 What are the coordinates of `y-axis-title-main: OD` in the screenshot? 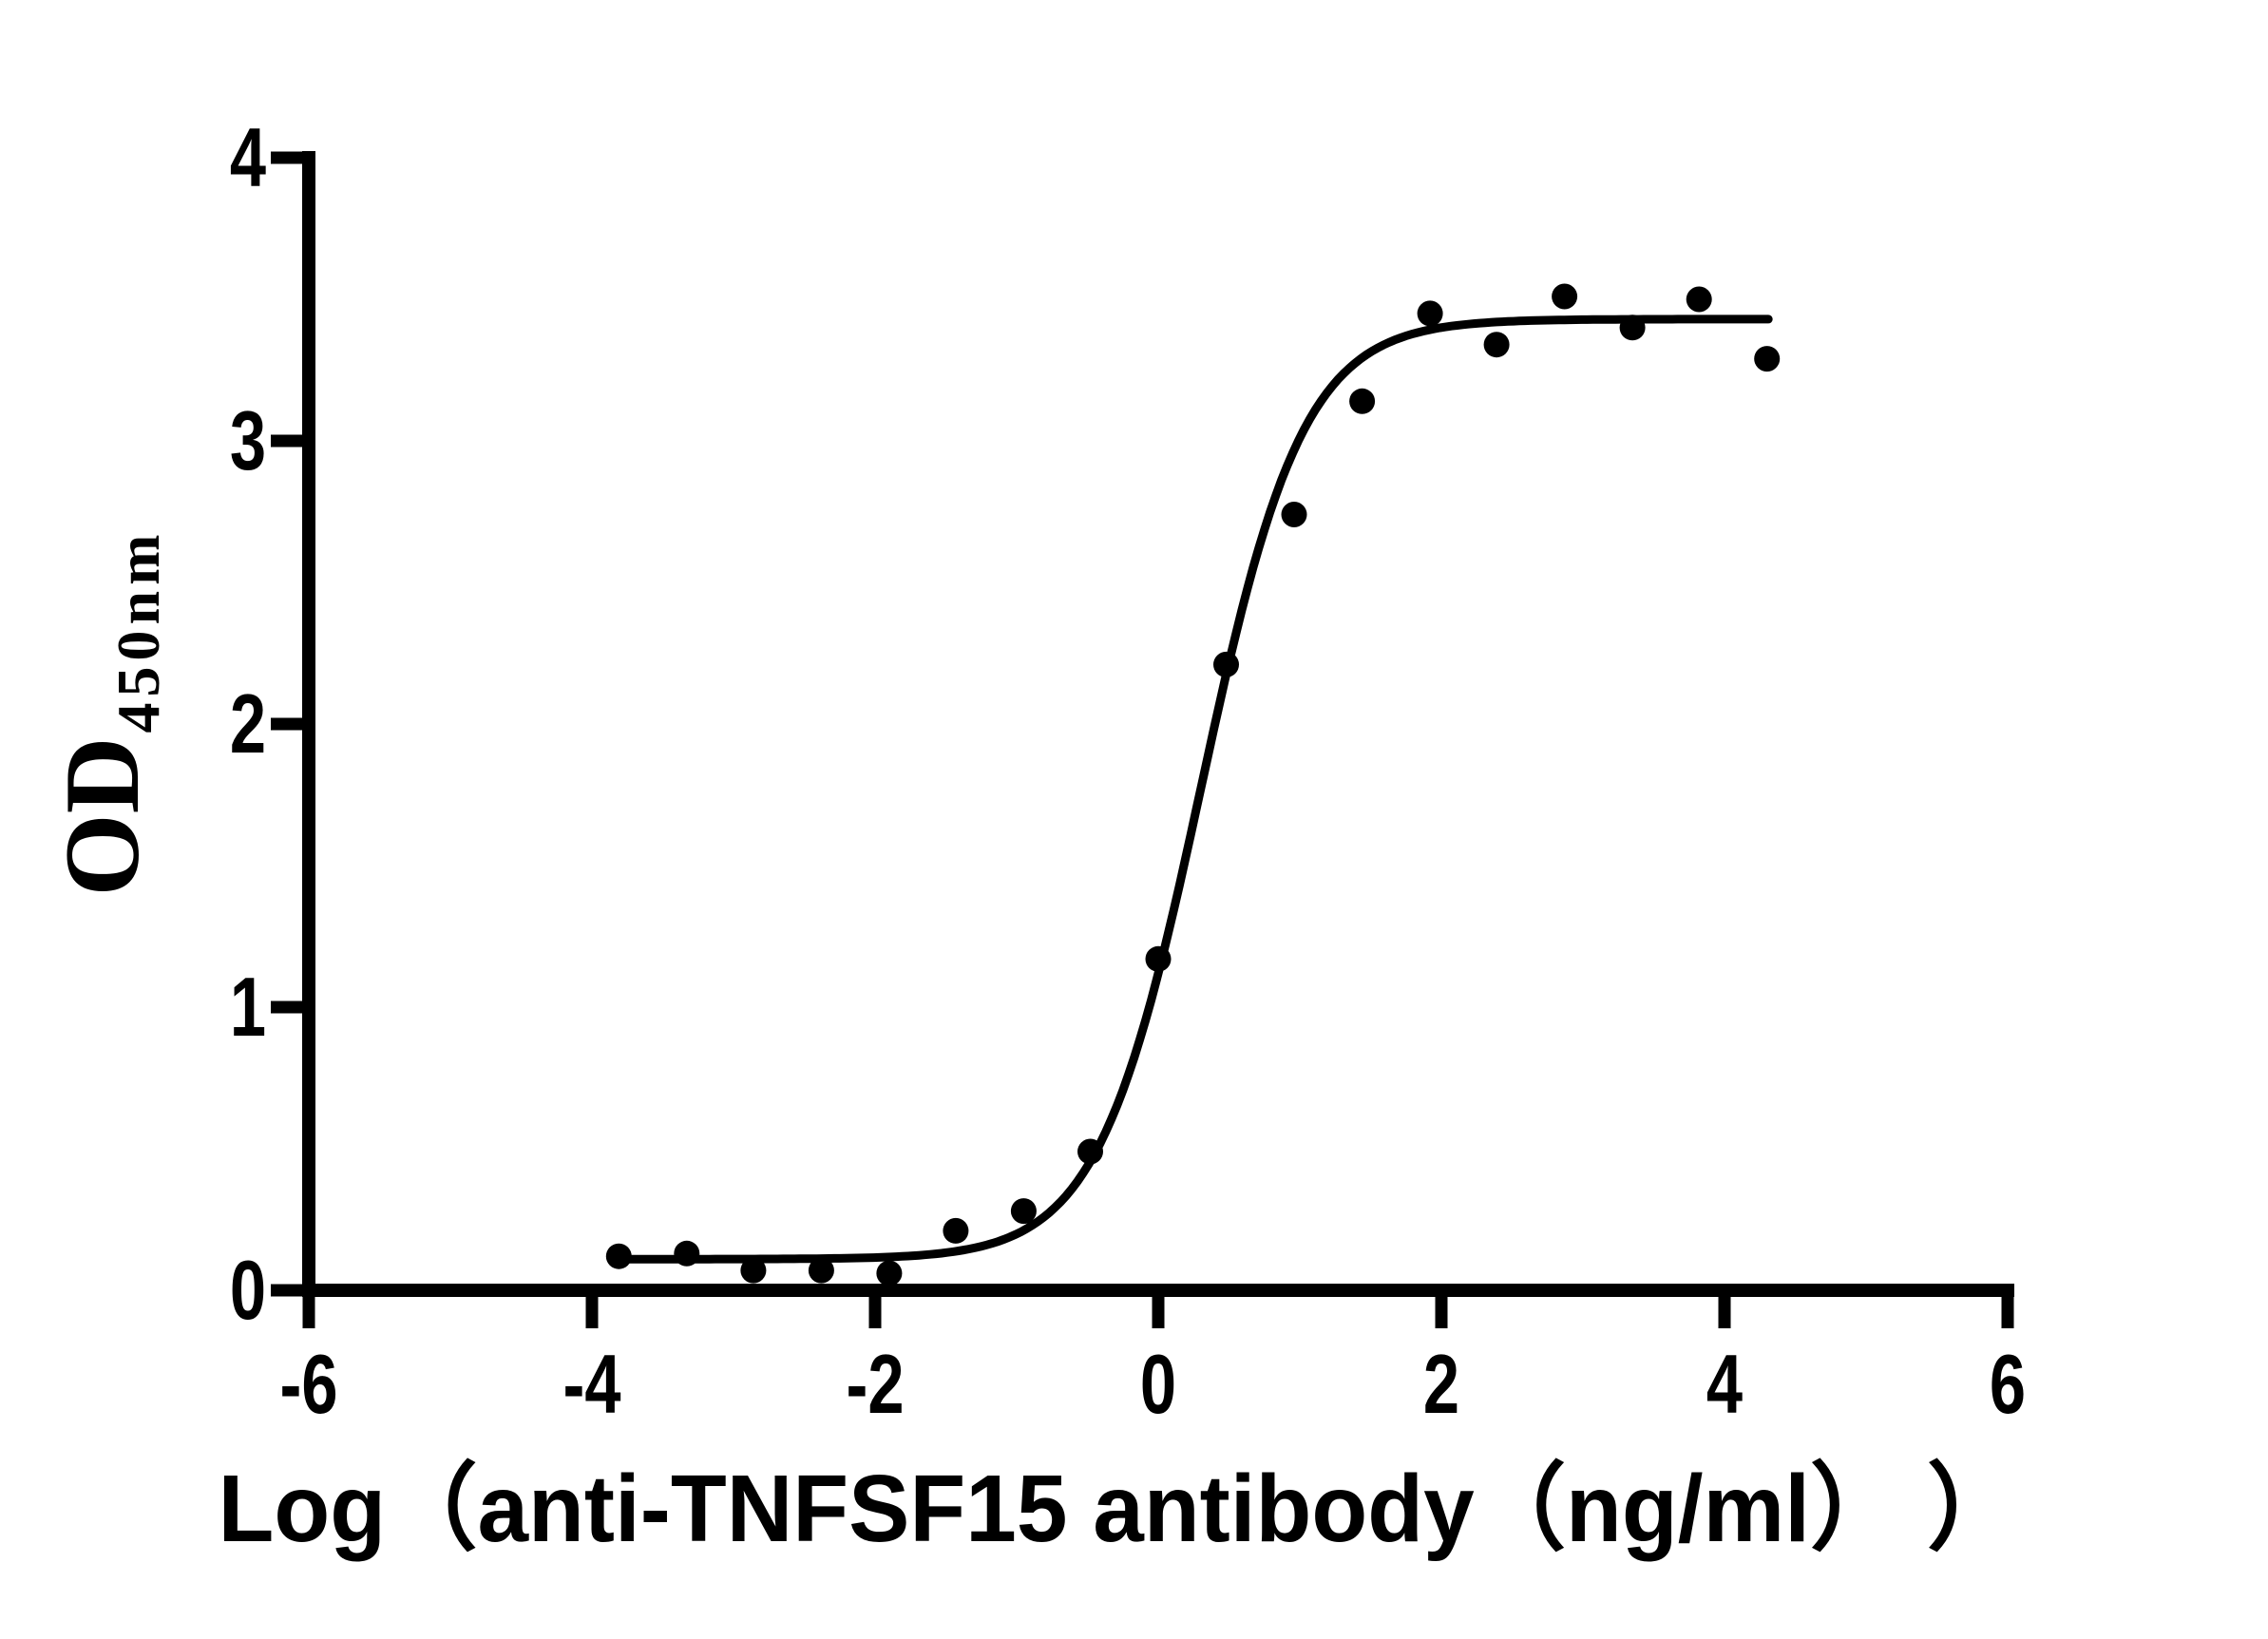 It's located at (103, 816).